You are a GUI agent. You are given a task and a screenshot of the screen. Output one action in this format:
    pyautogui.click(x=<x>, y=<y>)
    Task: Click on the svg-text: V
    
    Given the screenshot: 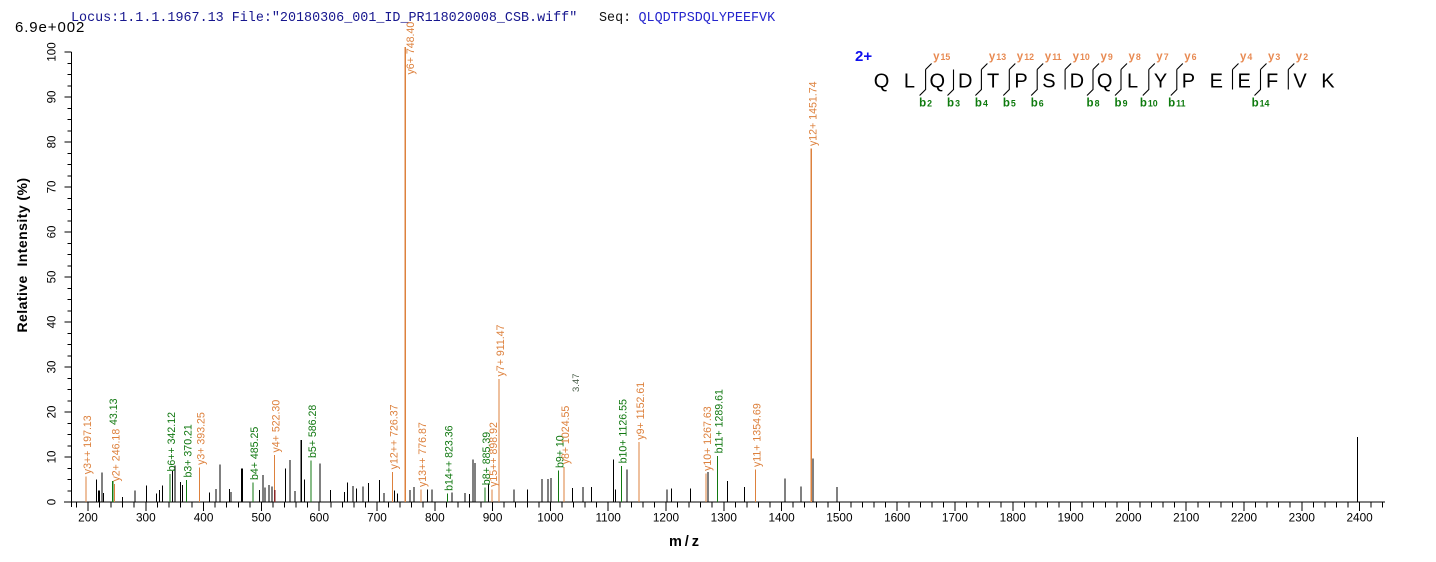 What is the action you would take?
    pyautogui.click(x=1300, y=82)
    